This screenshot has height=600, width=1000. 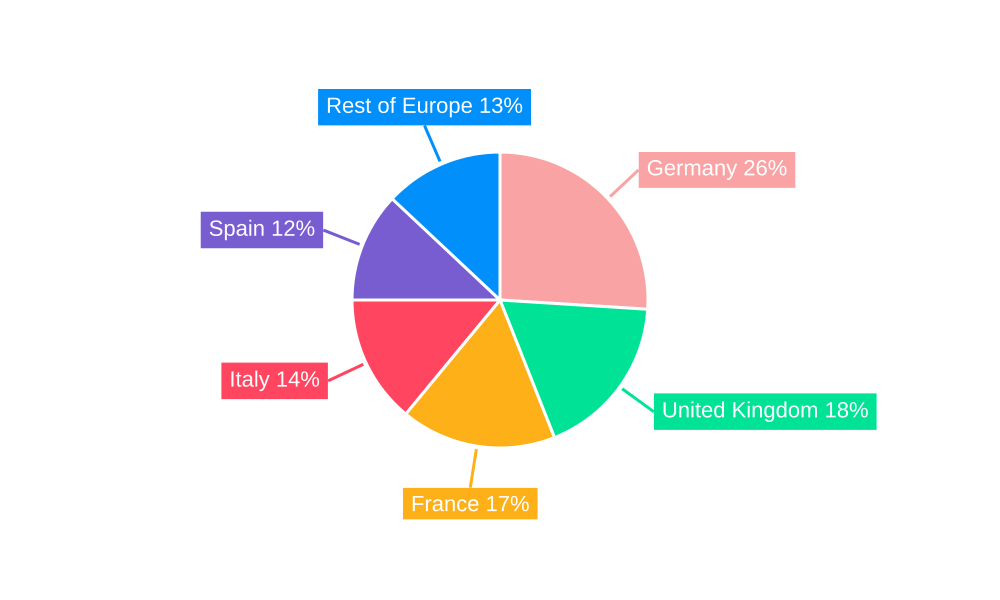 I want to click on slice-label: Germany, so click(x=693, y=170).